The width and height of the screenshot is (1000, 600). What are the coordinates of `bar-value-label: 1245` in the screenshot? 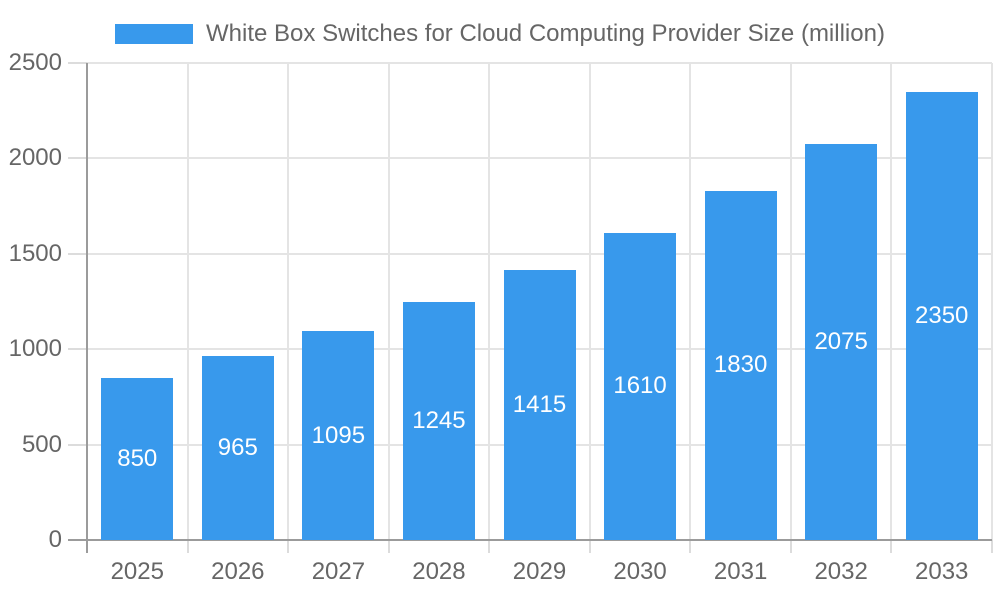 It's located at (439, 421).